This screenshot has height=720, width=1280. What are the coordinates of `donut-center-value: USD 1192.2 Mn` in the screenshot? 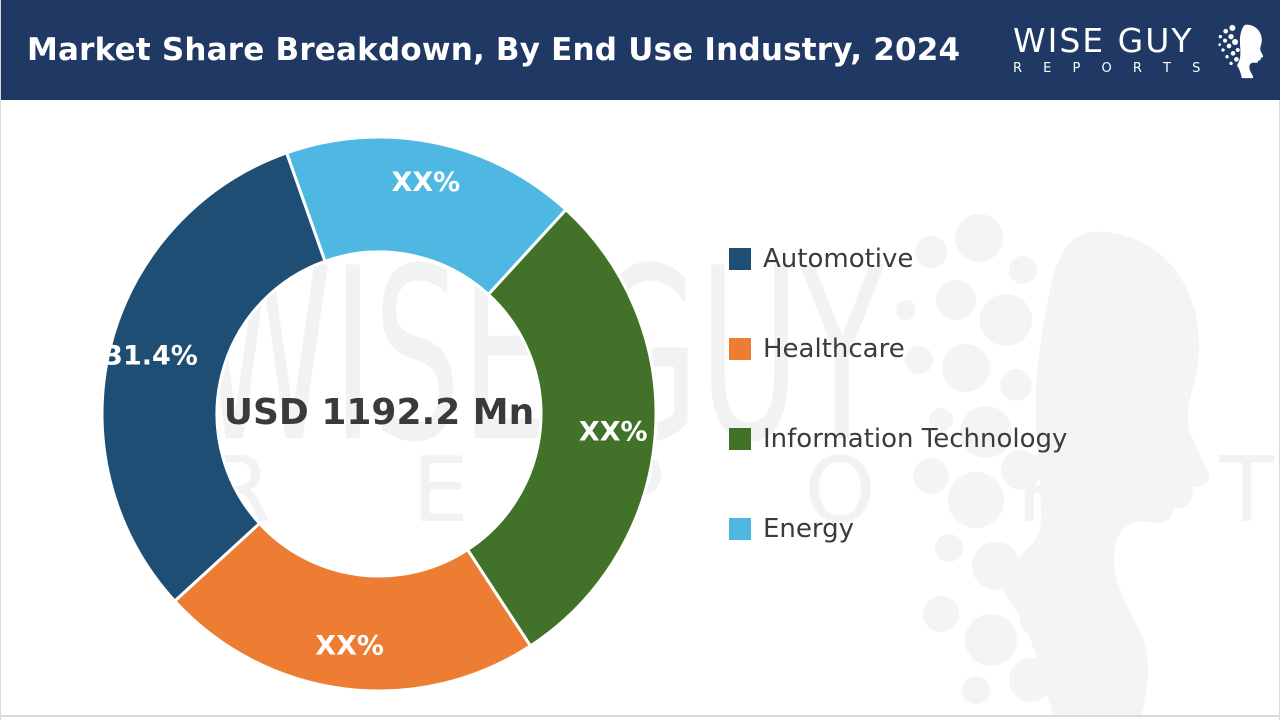 It's located at (379, 412).